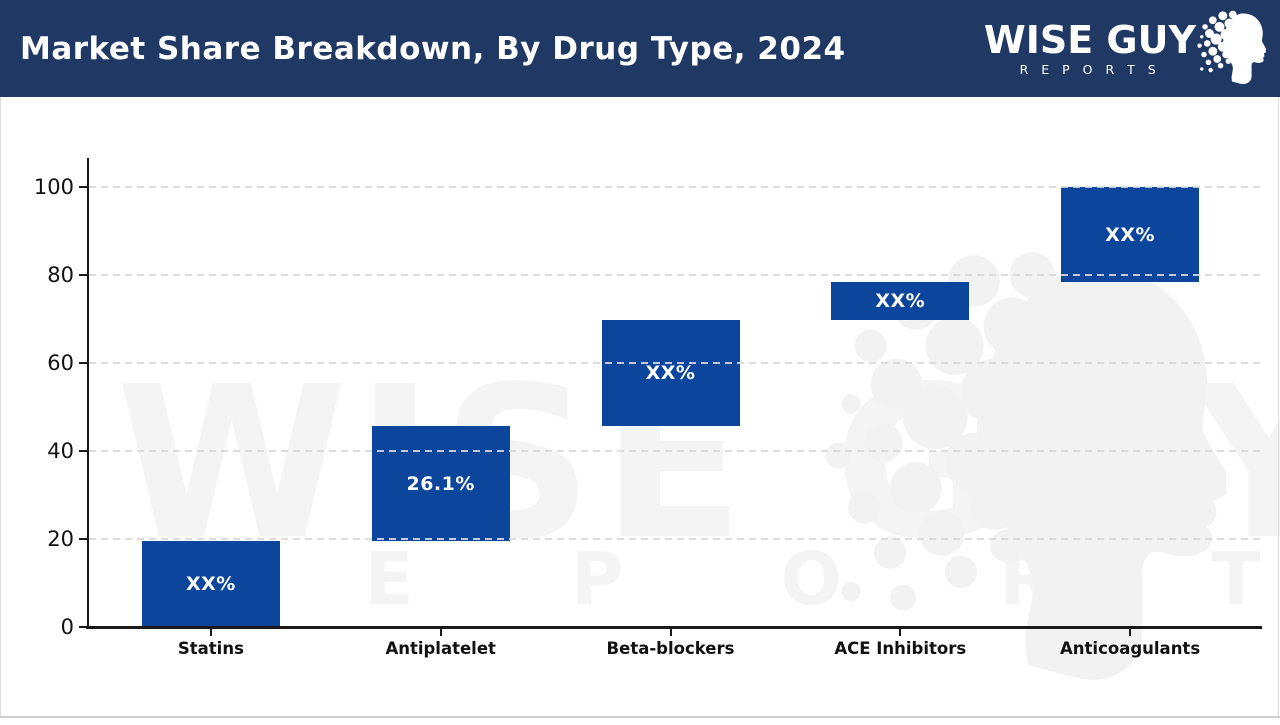  Describe the element at coordinates (60, 539) in the screenshot. I see `y-axis-tick-label: 20` at that location.